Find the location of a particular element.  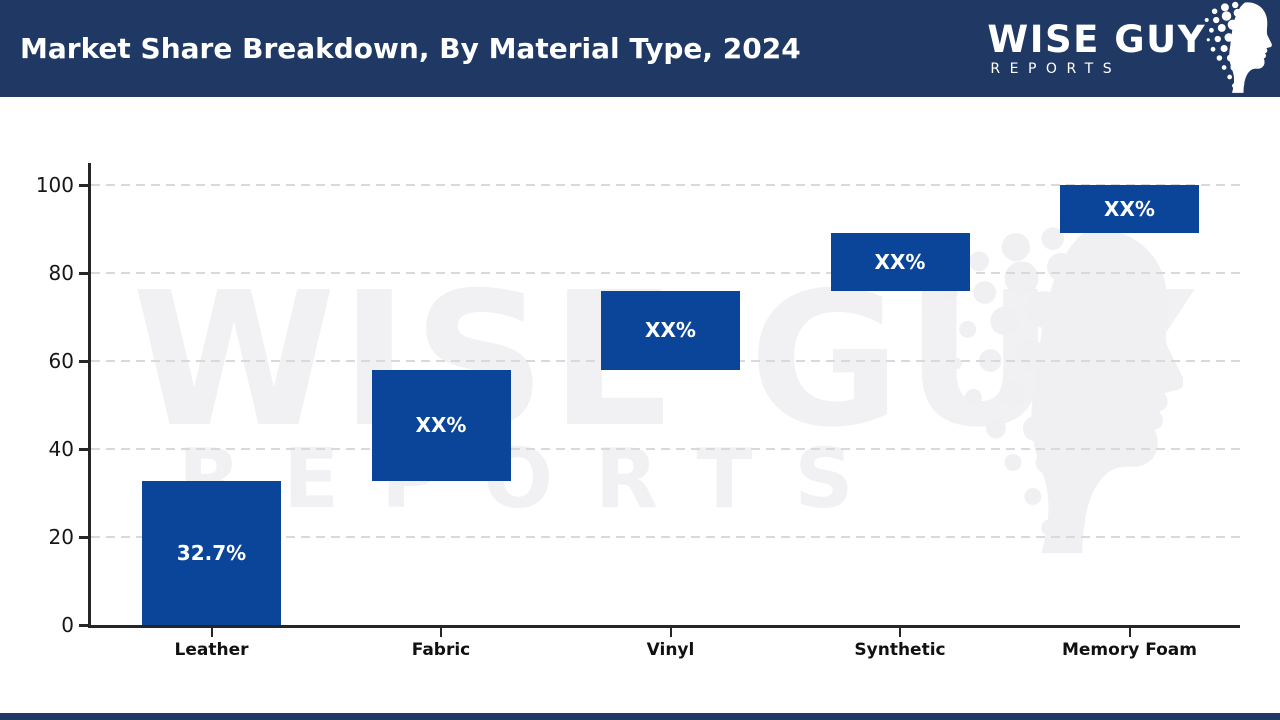

y-axis-line is located at coordinates (89, 394).